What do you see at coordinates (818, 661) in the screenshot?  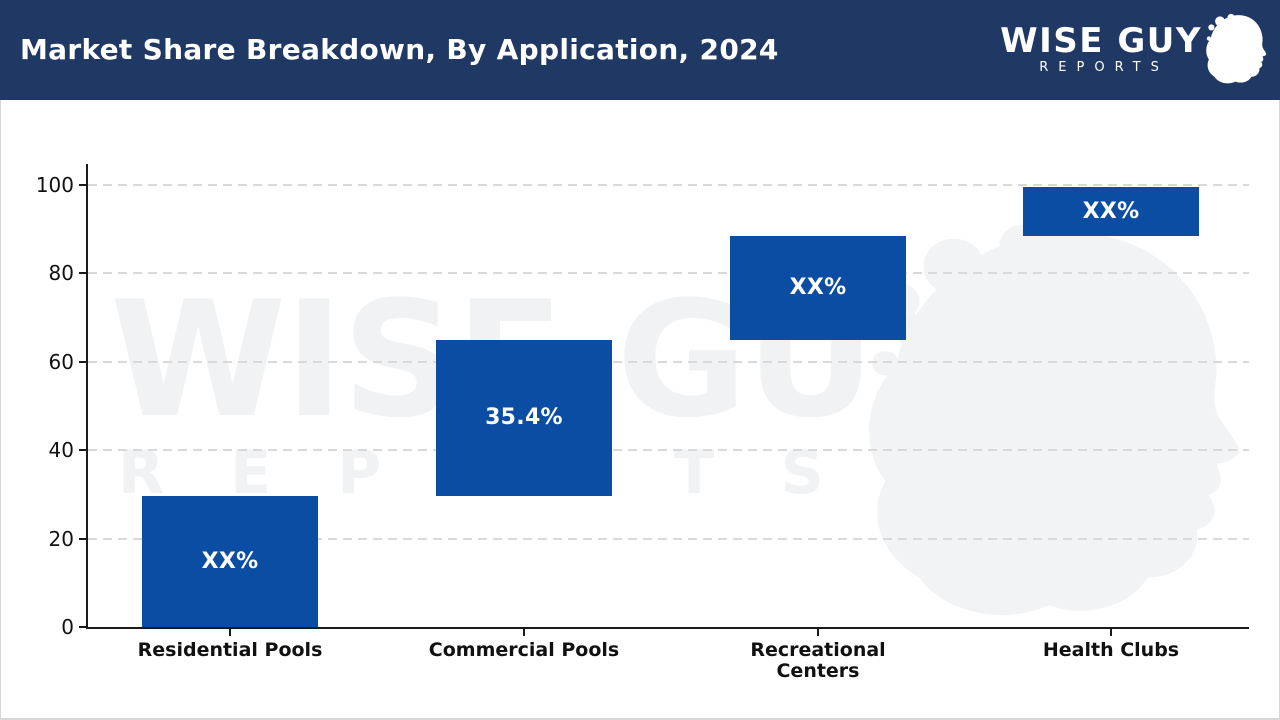 I see `x-axis-category-label: Recreational Centers` at bounding box center [818, 661].